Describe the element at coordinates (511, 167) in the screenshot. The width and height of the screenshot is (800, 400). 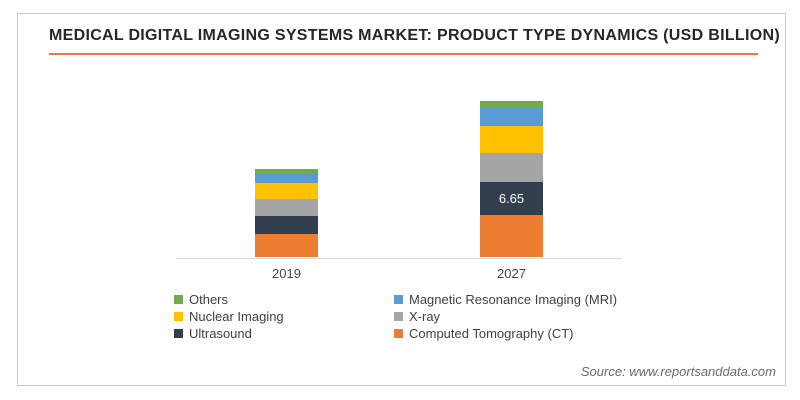
I see `bar-segment-x-ray-2027` at that location.